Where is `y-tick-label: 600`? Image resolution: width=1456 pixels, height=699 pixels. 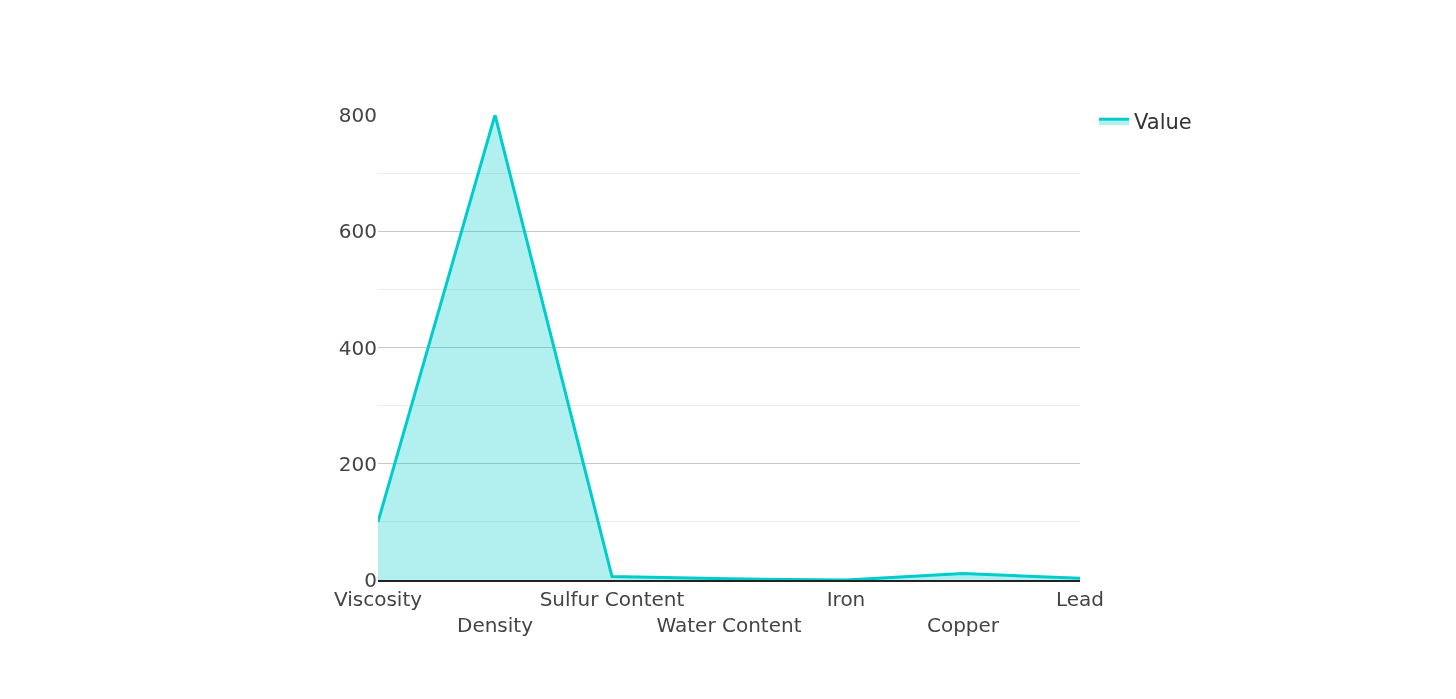
y-tick-label: 600 is located at coordinates (357, 231).